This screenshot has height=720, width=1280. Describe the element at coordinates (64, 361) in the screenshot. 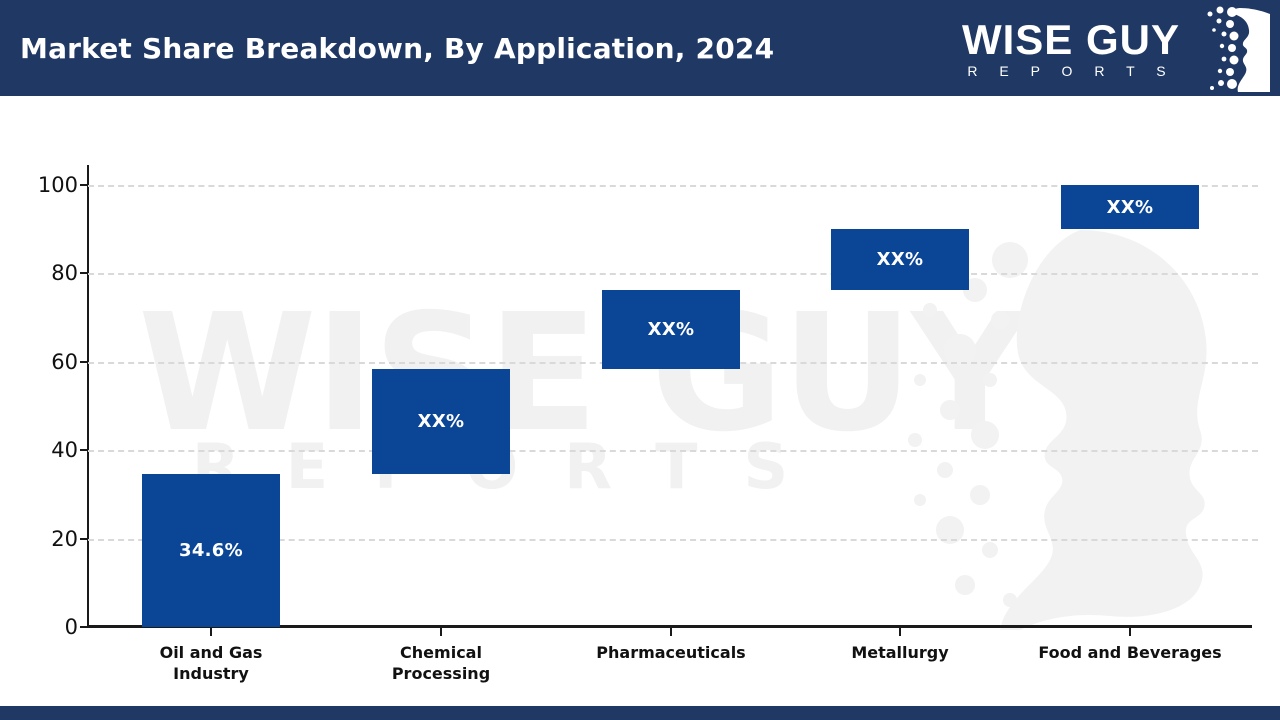

I see `y-tick-label: 60` at that location.